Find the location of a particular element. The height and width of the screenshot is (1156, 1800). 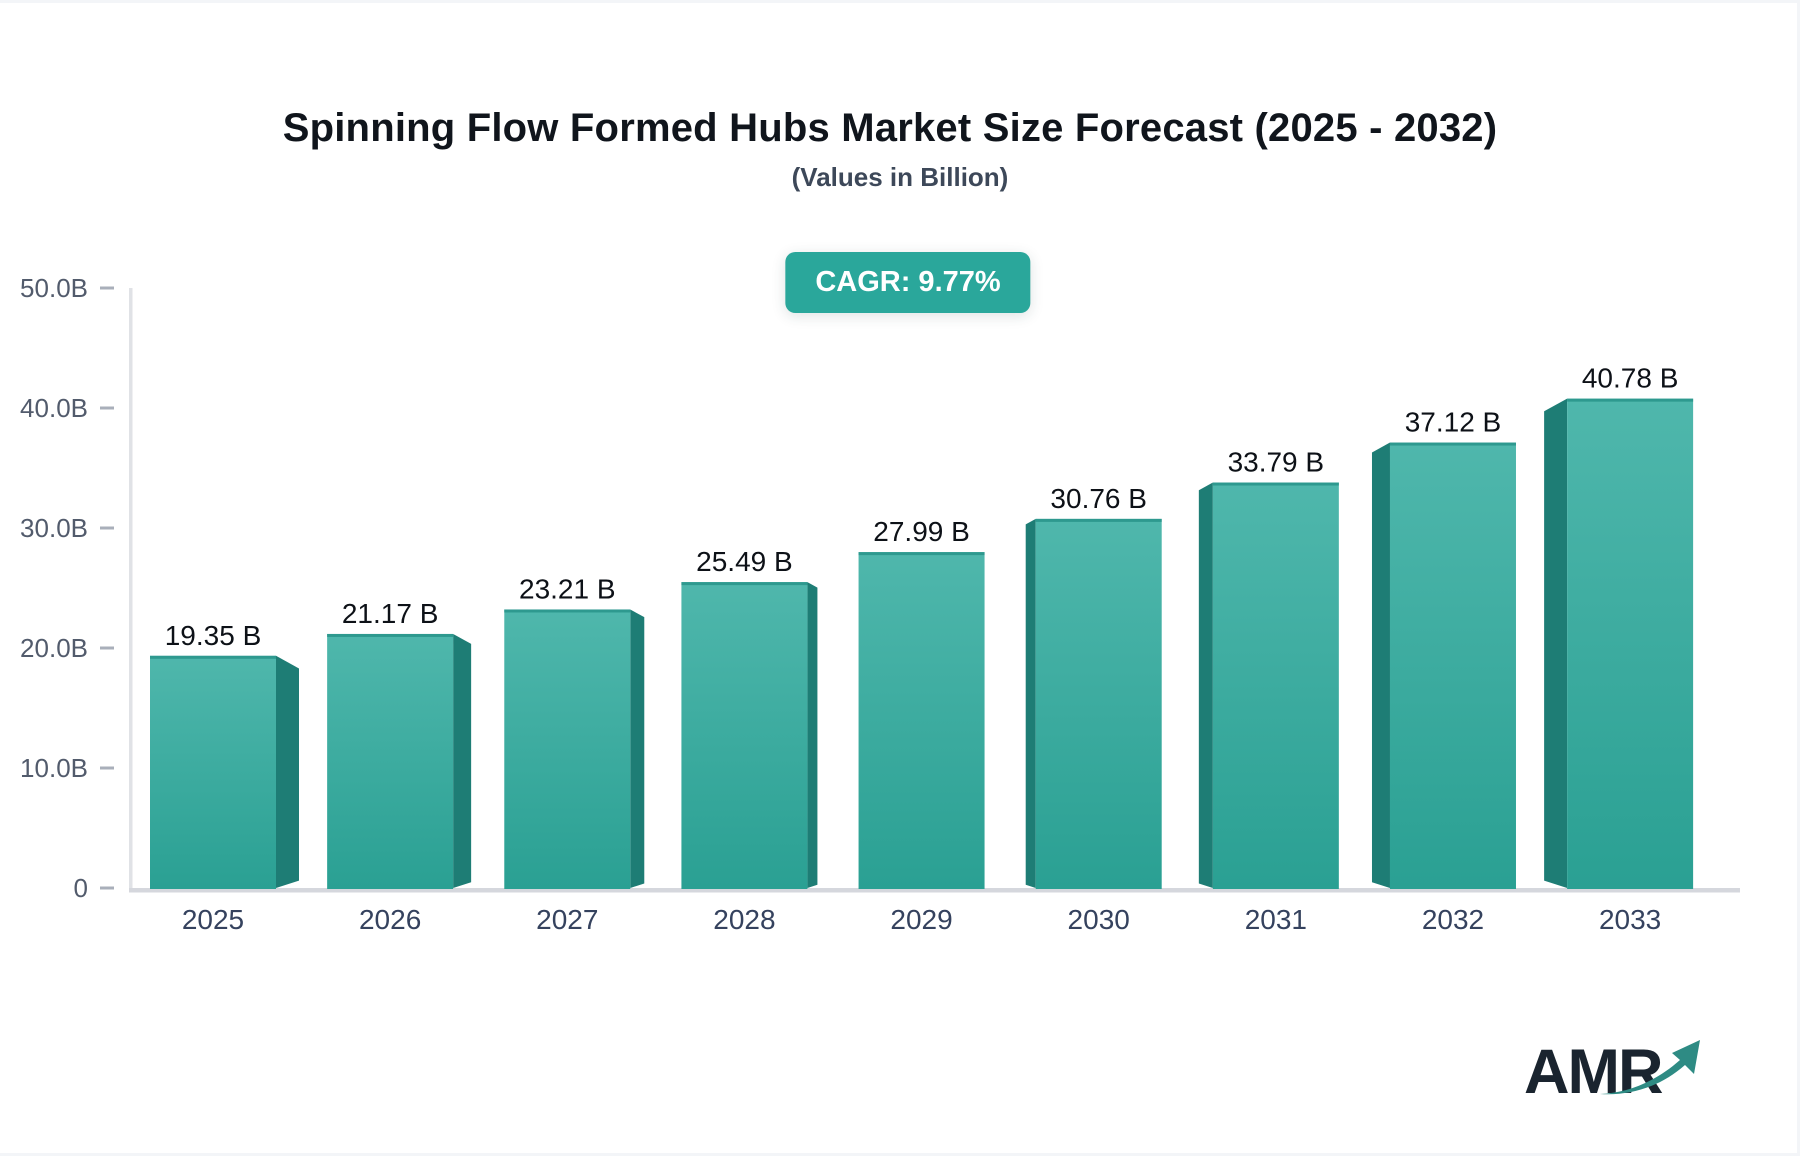

bar-value-label: 21.17 B is located at coordinates (390, 613).